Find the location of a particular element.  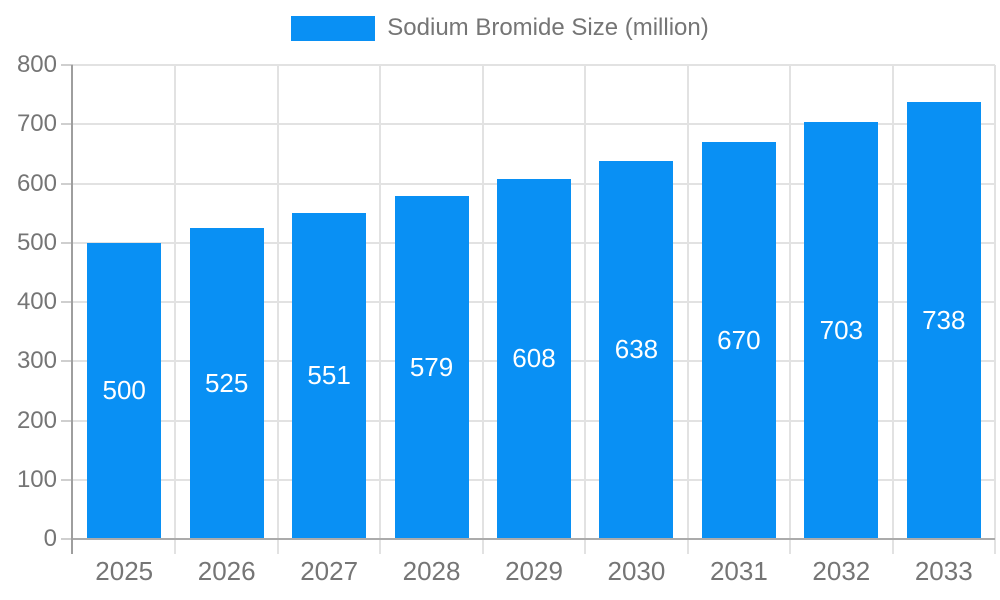

bar-value-label: 525 is located at coordinates (226, 382).